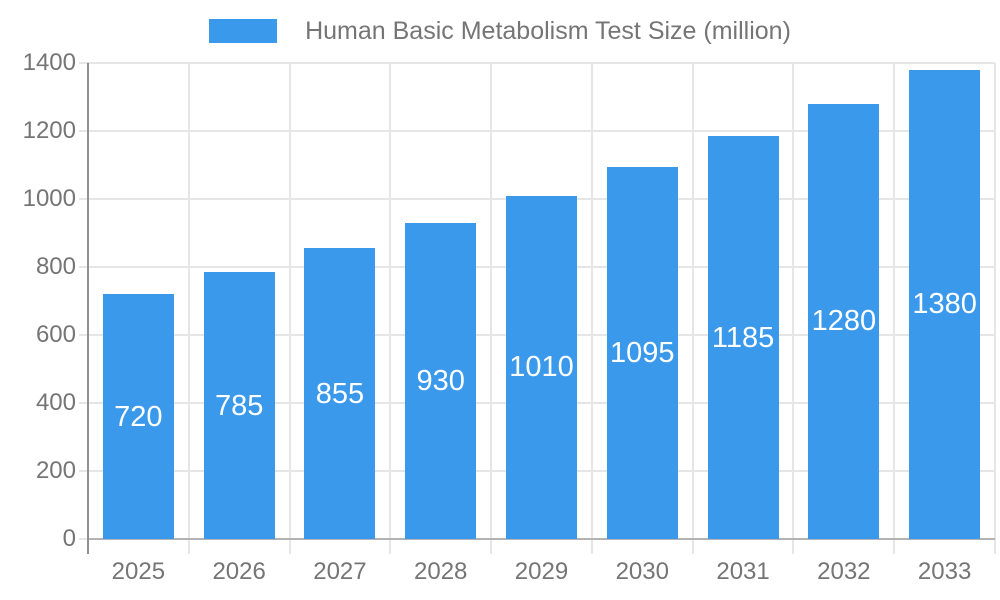 The width and height of the screenshot is (1000, 600). What do you see at coordinates (844, 571) in the screenshot?
I see `x-axis-tick-label: 2032` at bounding box center [844, 571].